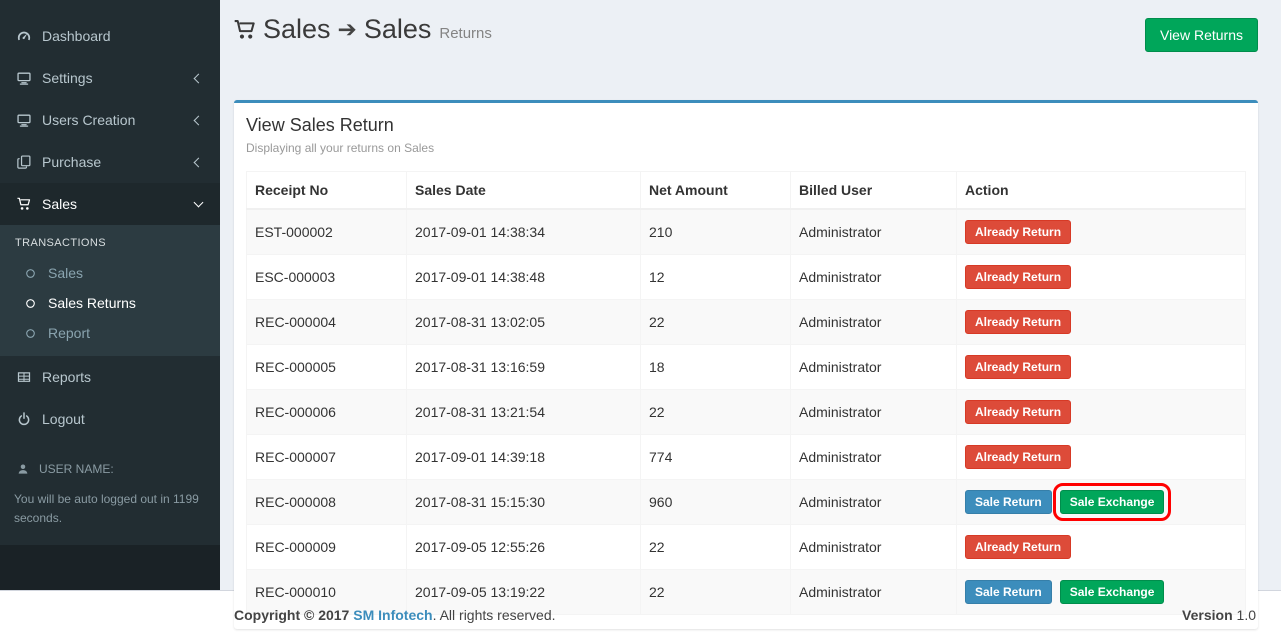 The image size is (1281, 639). I want to click on sidebar-item-purchase: Purchase, so click(110, 162).